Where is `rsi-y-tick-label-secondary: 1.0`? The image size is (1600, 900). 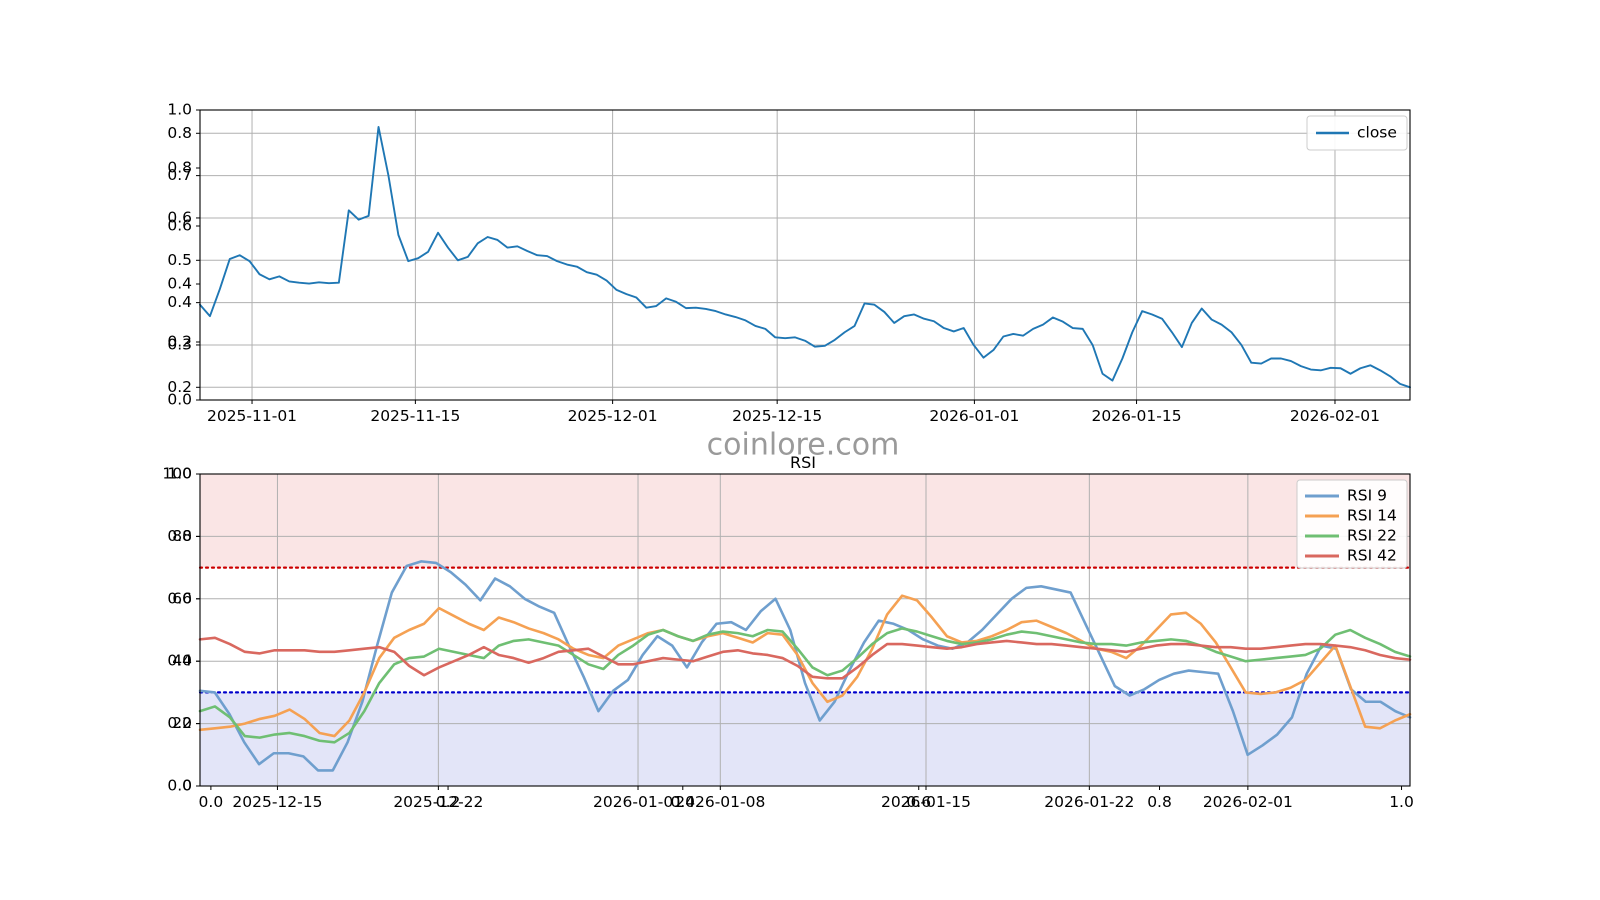
rsi-y-tick-label-secondary: 1.0 is located at coordinates (179, 474).